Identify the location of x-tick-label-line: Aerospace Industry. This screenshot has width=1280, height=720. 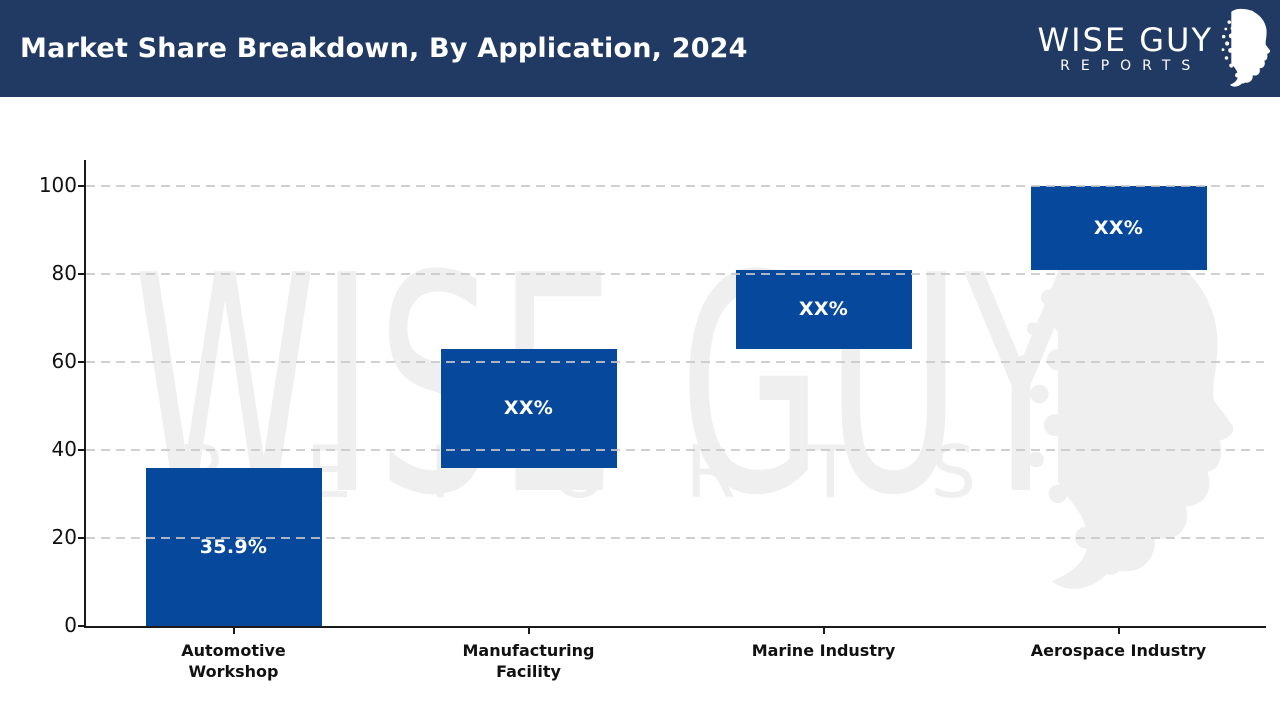
(1118, 650).